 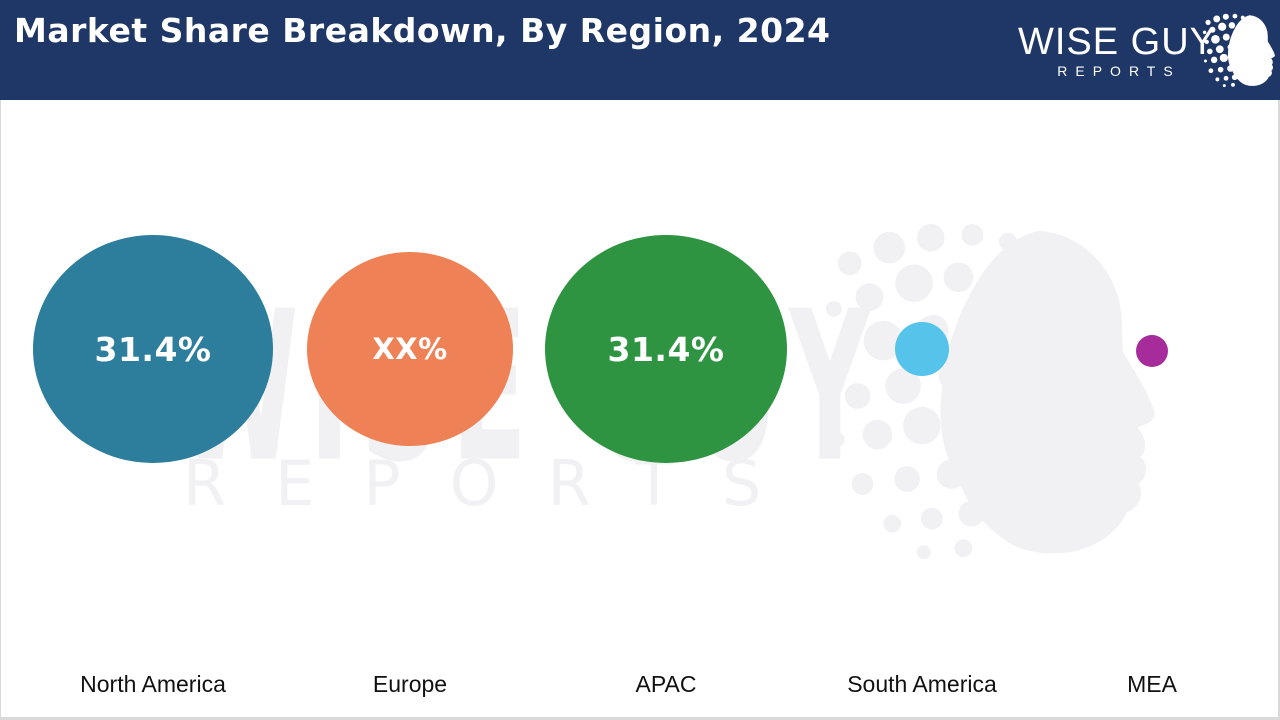 What do you see at coordinates (1119, 70) in the screenshot?
I see `brand-subtitle: REPORTS` at bounding box center [1119, 70].